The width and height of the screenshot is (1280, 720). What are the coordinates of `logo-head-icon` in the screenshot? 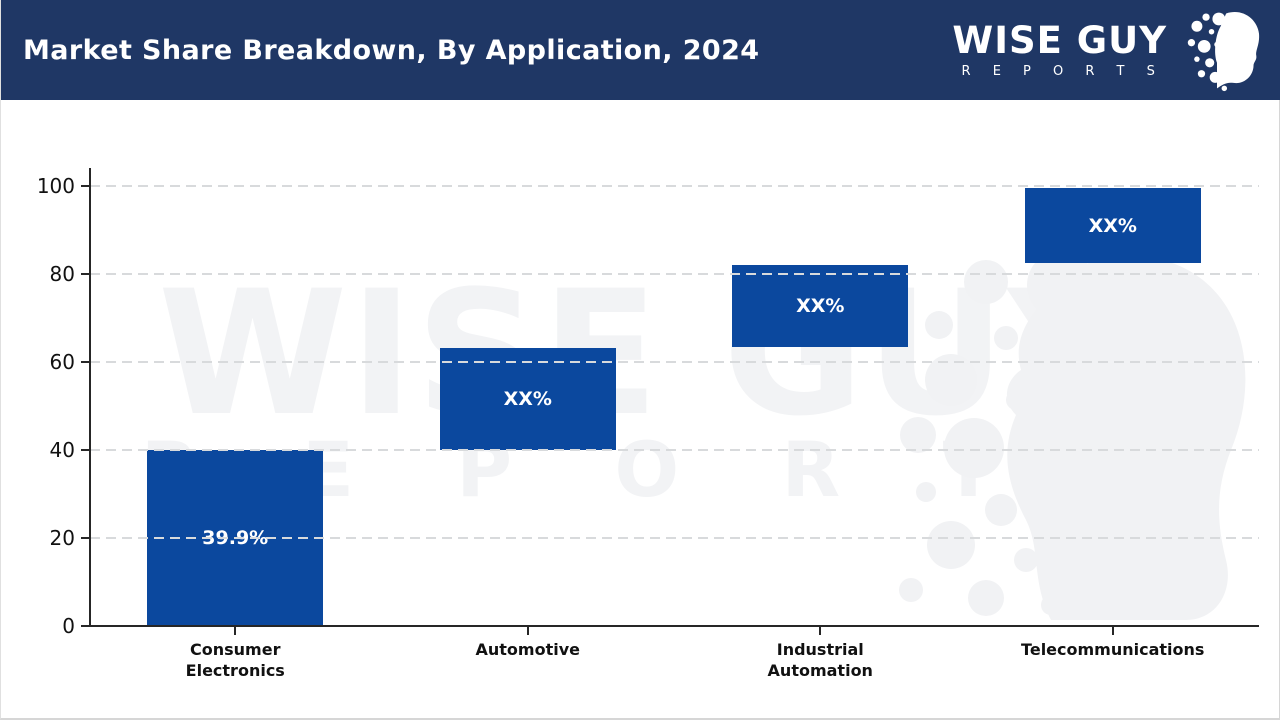 It's located at (1223, 52).